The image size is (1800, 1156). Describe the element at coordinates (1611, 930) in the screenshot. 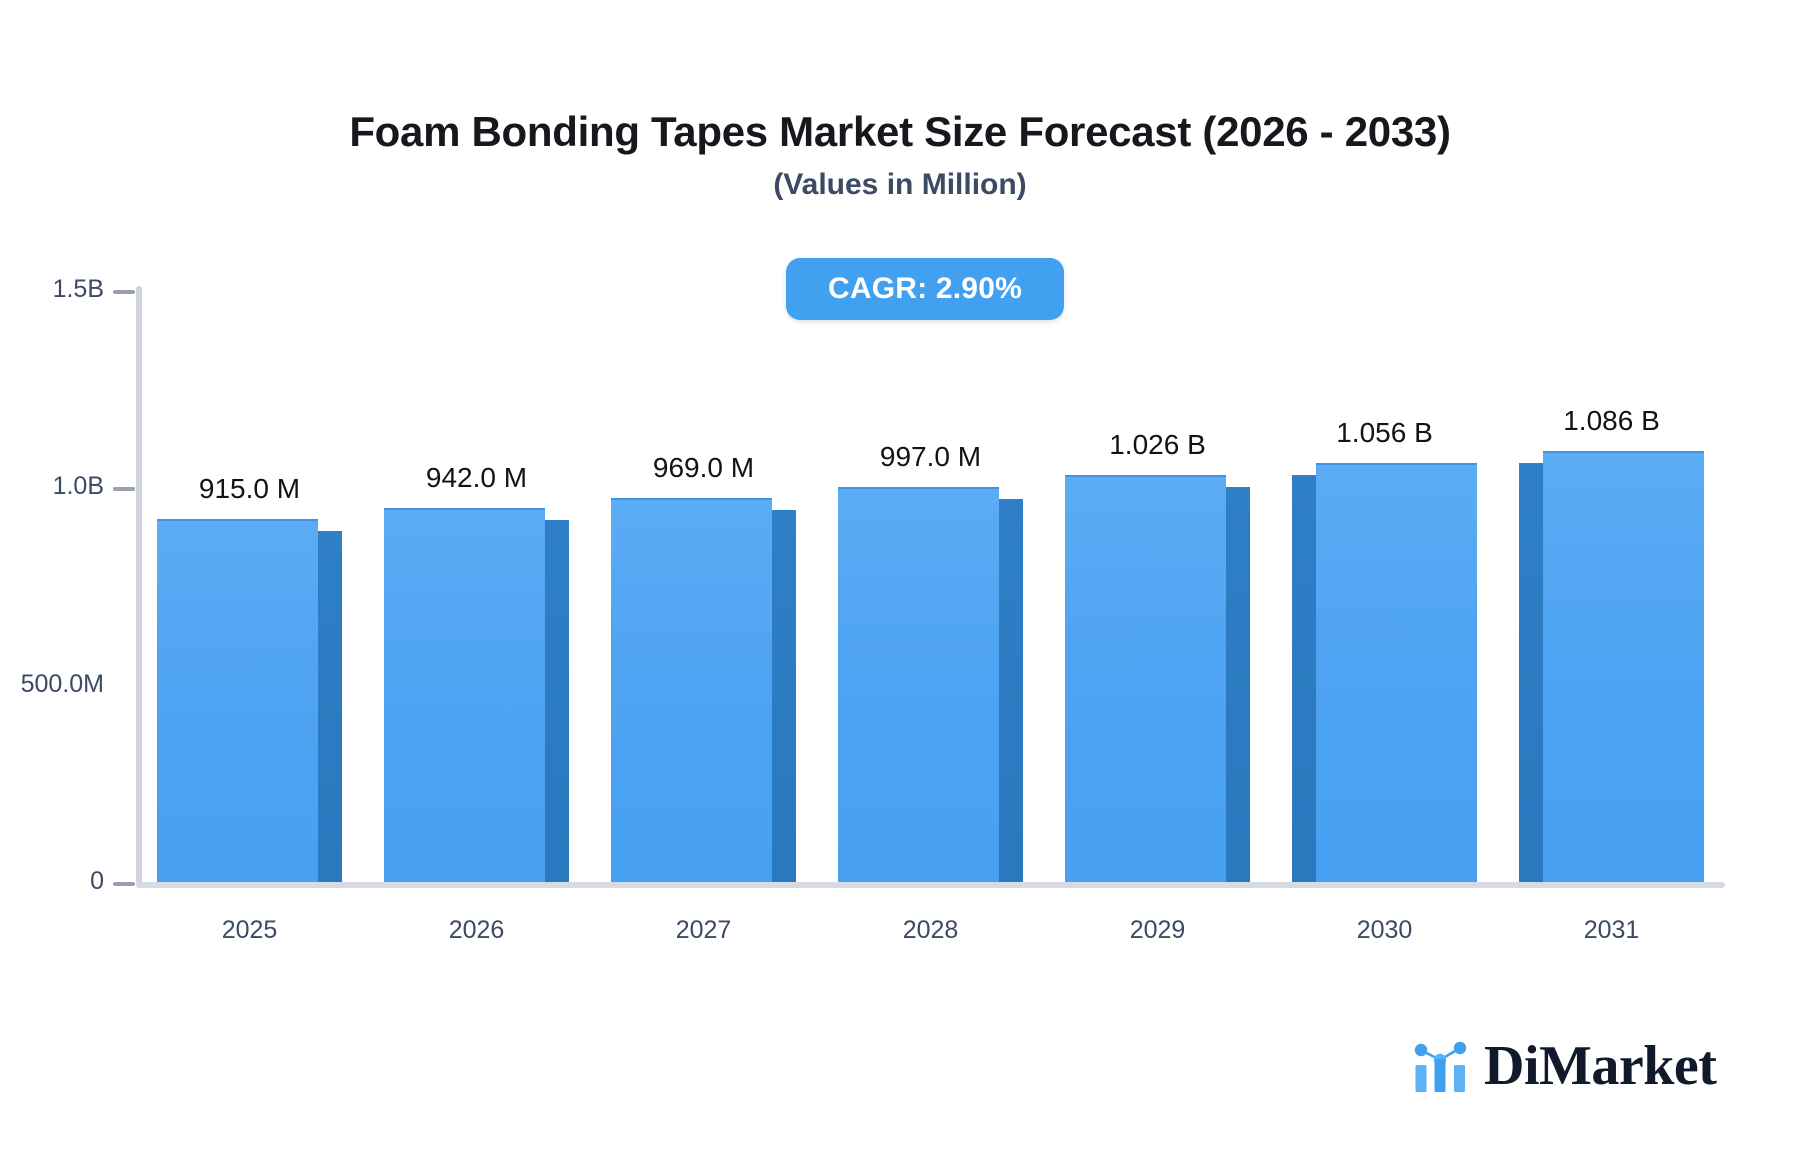

I see `x-axis-label: 2031` at that location.